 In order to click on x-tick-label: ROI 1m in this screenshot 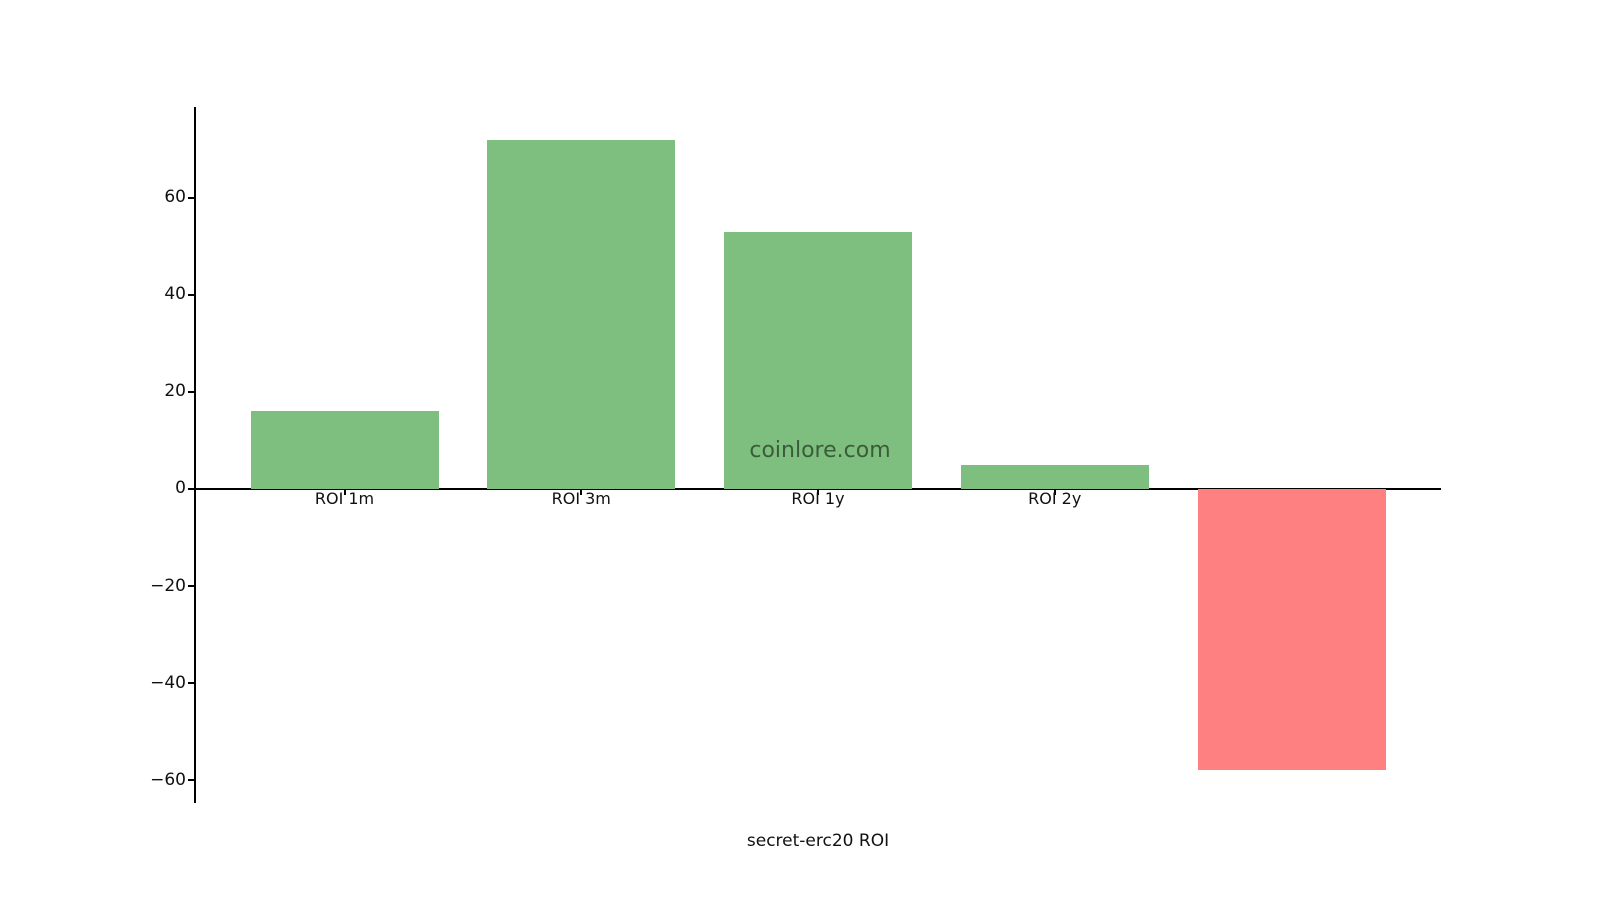, I will do `click(344, 498)`.